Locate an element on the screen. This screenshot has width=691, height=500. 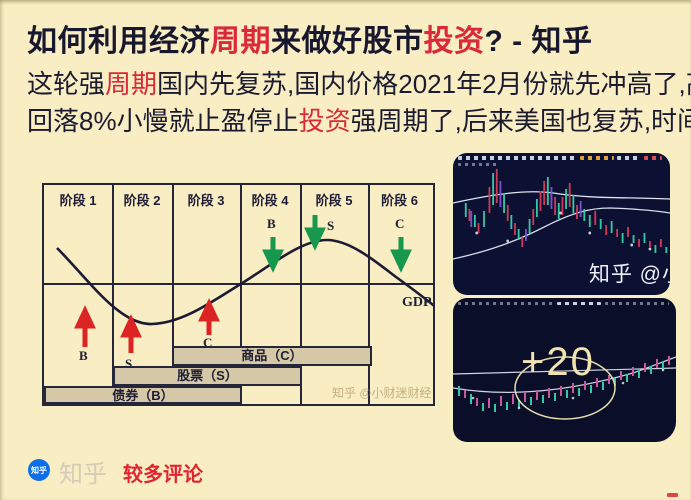
stage-label-2: 阶段 2 is located at coordinates (142, 200).